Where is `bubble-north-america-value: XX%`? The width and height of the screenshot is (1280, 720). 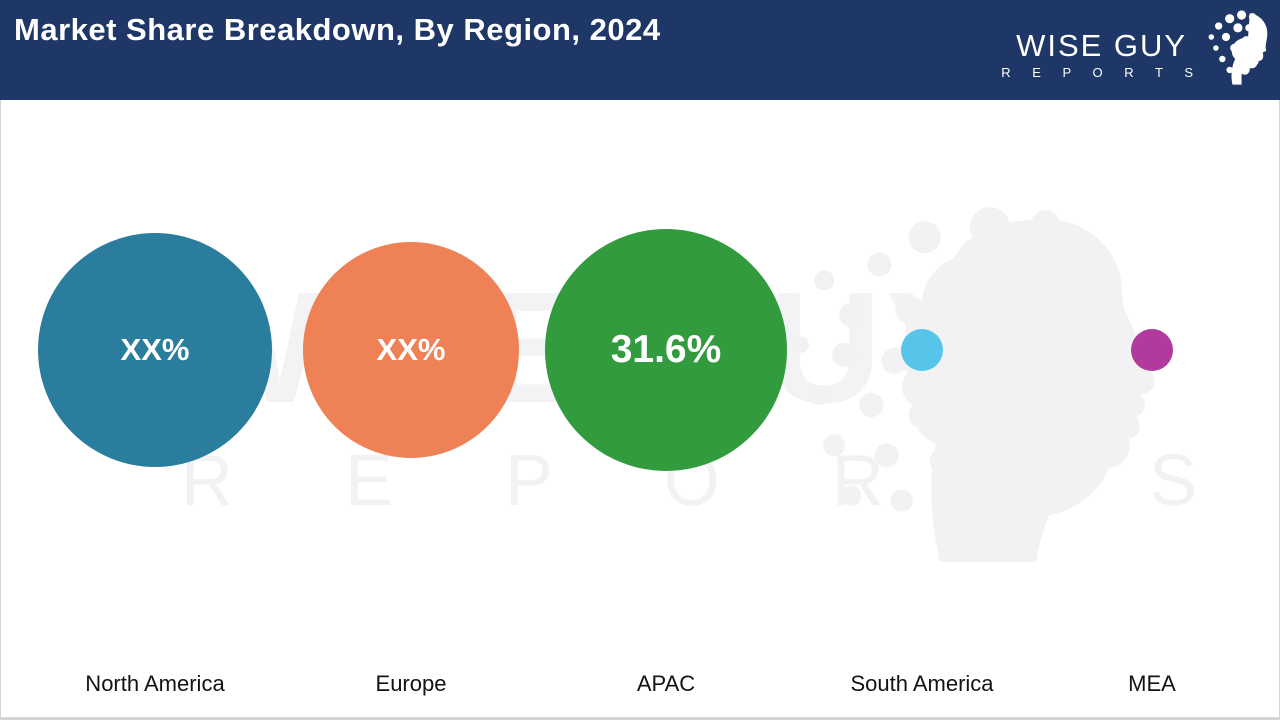
bubble-north-america-value: XX% is located at coordinates (155, 349).